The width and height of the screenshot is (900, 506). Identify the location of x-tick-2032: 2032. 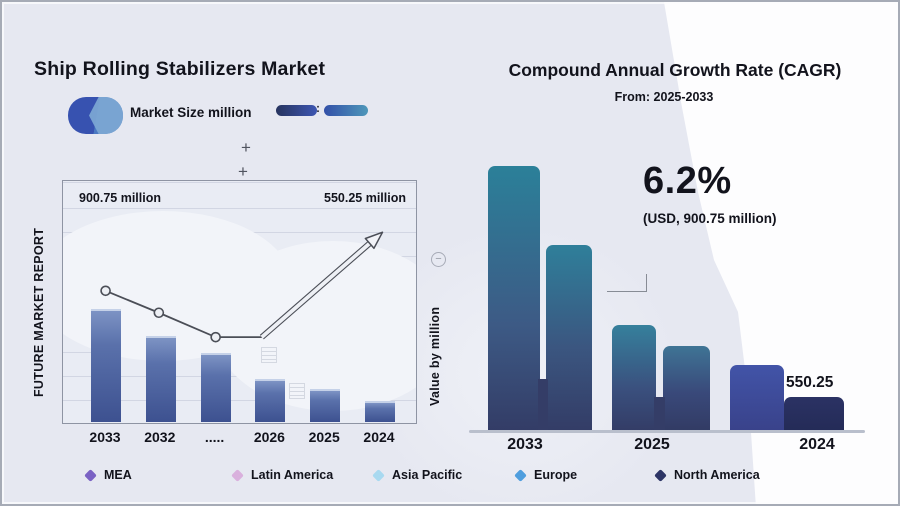
(160, 437).